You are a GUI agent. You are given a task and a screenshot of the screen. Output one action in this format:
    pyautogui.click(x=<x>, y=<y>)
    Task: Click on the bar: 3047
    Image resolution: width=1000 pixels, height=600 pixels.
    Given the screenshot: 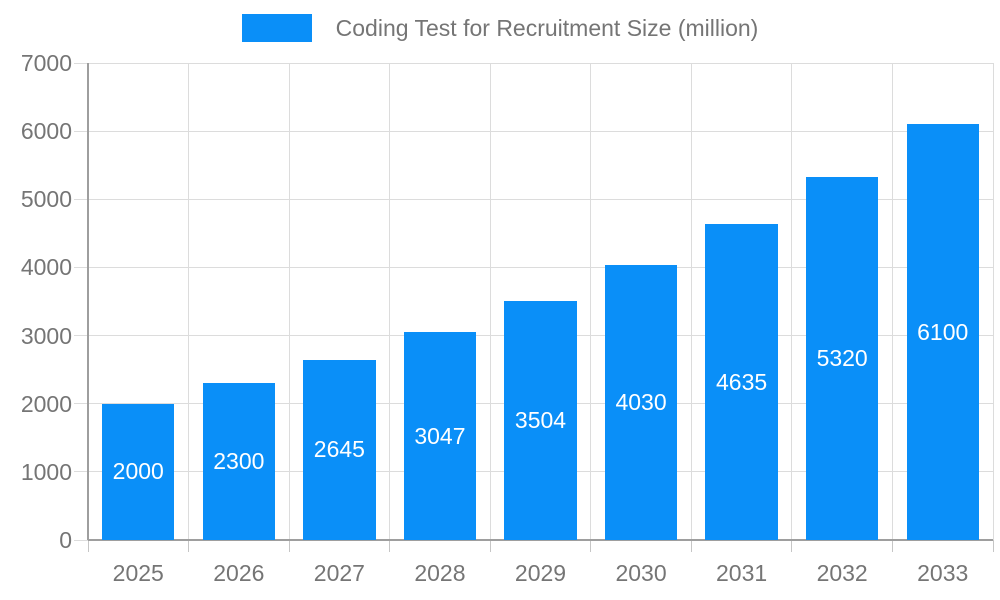 What is the action you would take?
    pyautogui.click(x=440, y=436)
    